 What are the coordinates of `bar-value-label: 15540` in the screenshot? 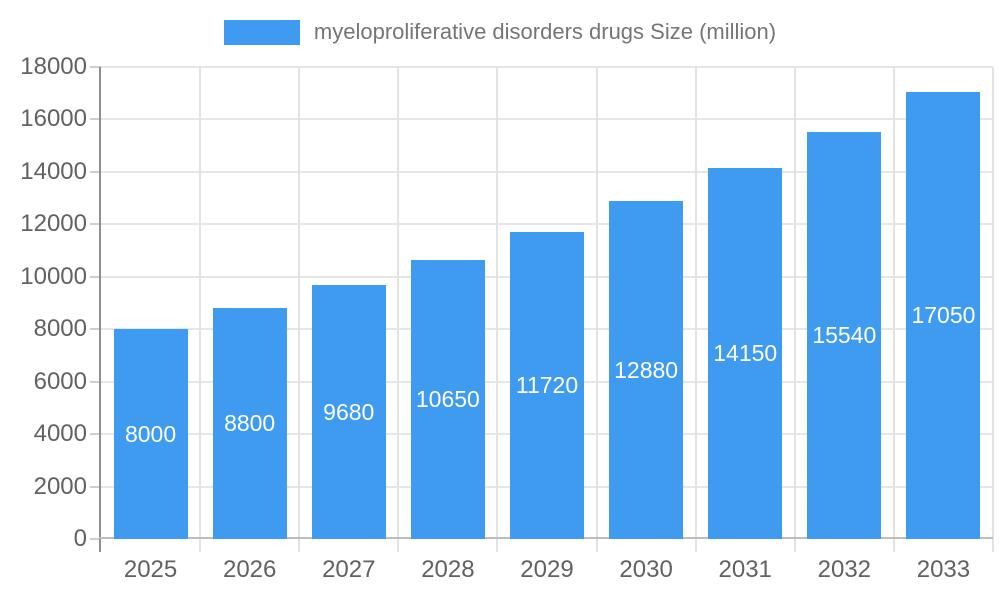 It's located at (844, 334).